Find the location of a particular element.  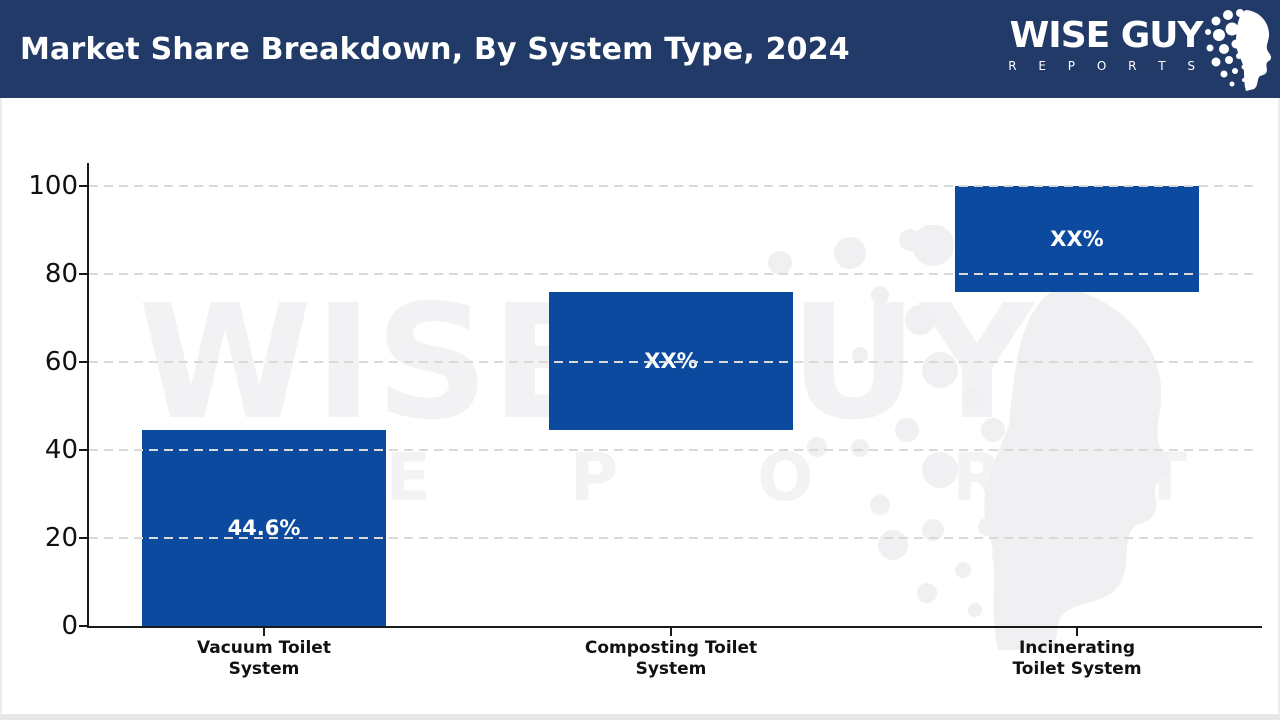

wise-guy-reports-logo: WISE GUY R E P O R T S is located at coordinates (1140, 49).